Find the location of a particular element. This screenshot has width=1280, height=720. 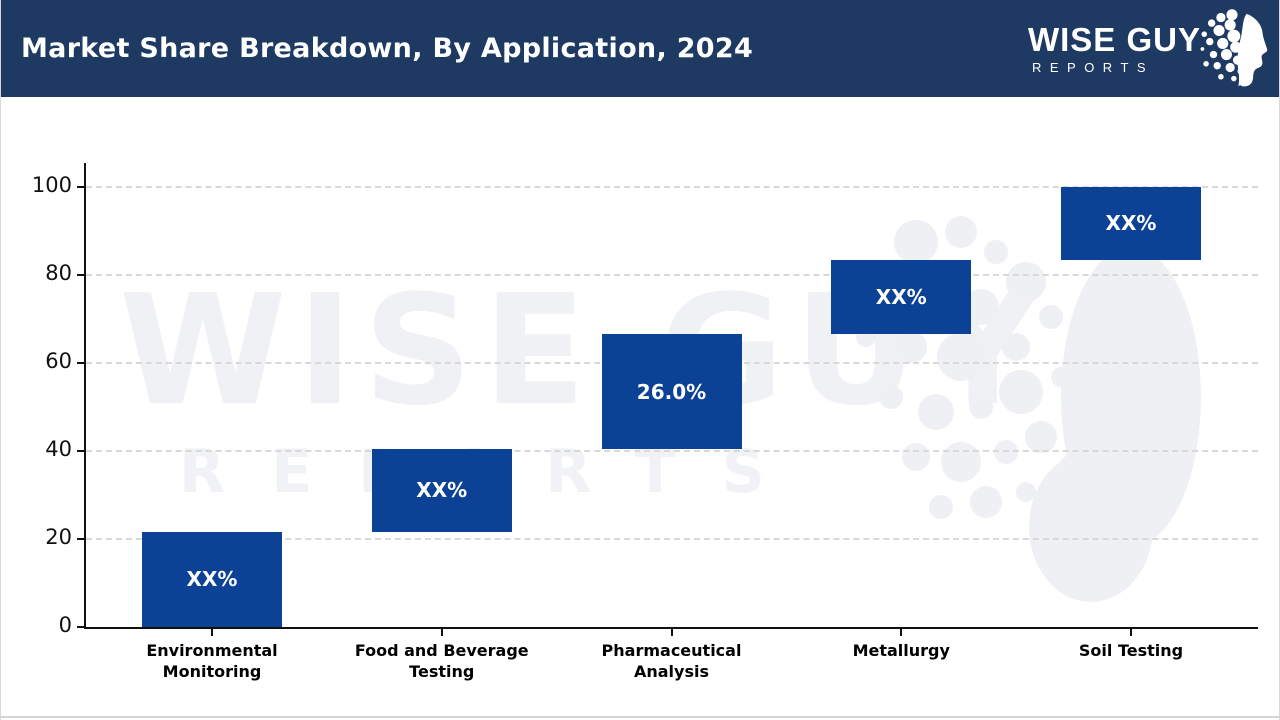

x-category-label: Pharmaceutical Analysis is located at coordinates (671, 661).